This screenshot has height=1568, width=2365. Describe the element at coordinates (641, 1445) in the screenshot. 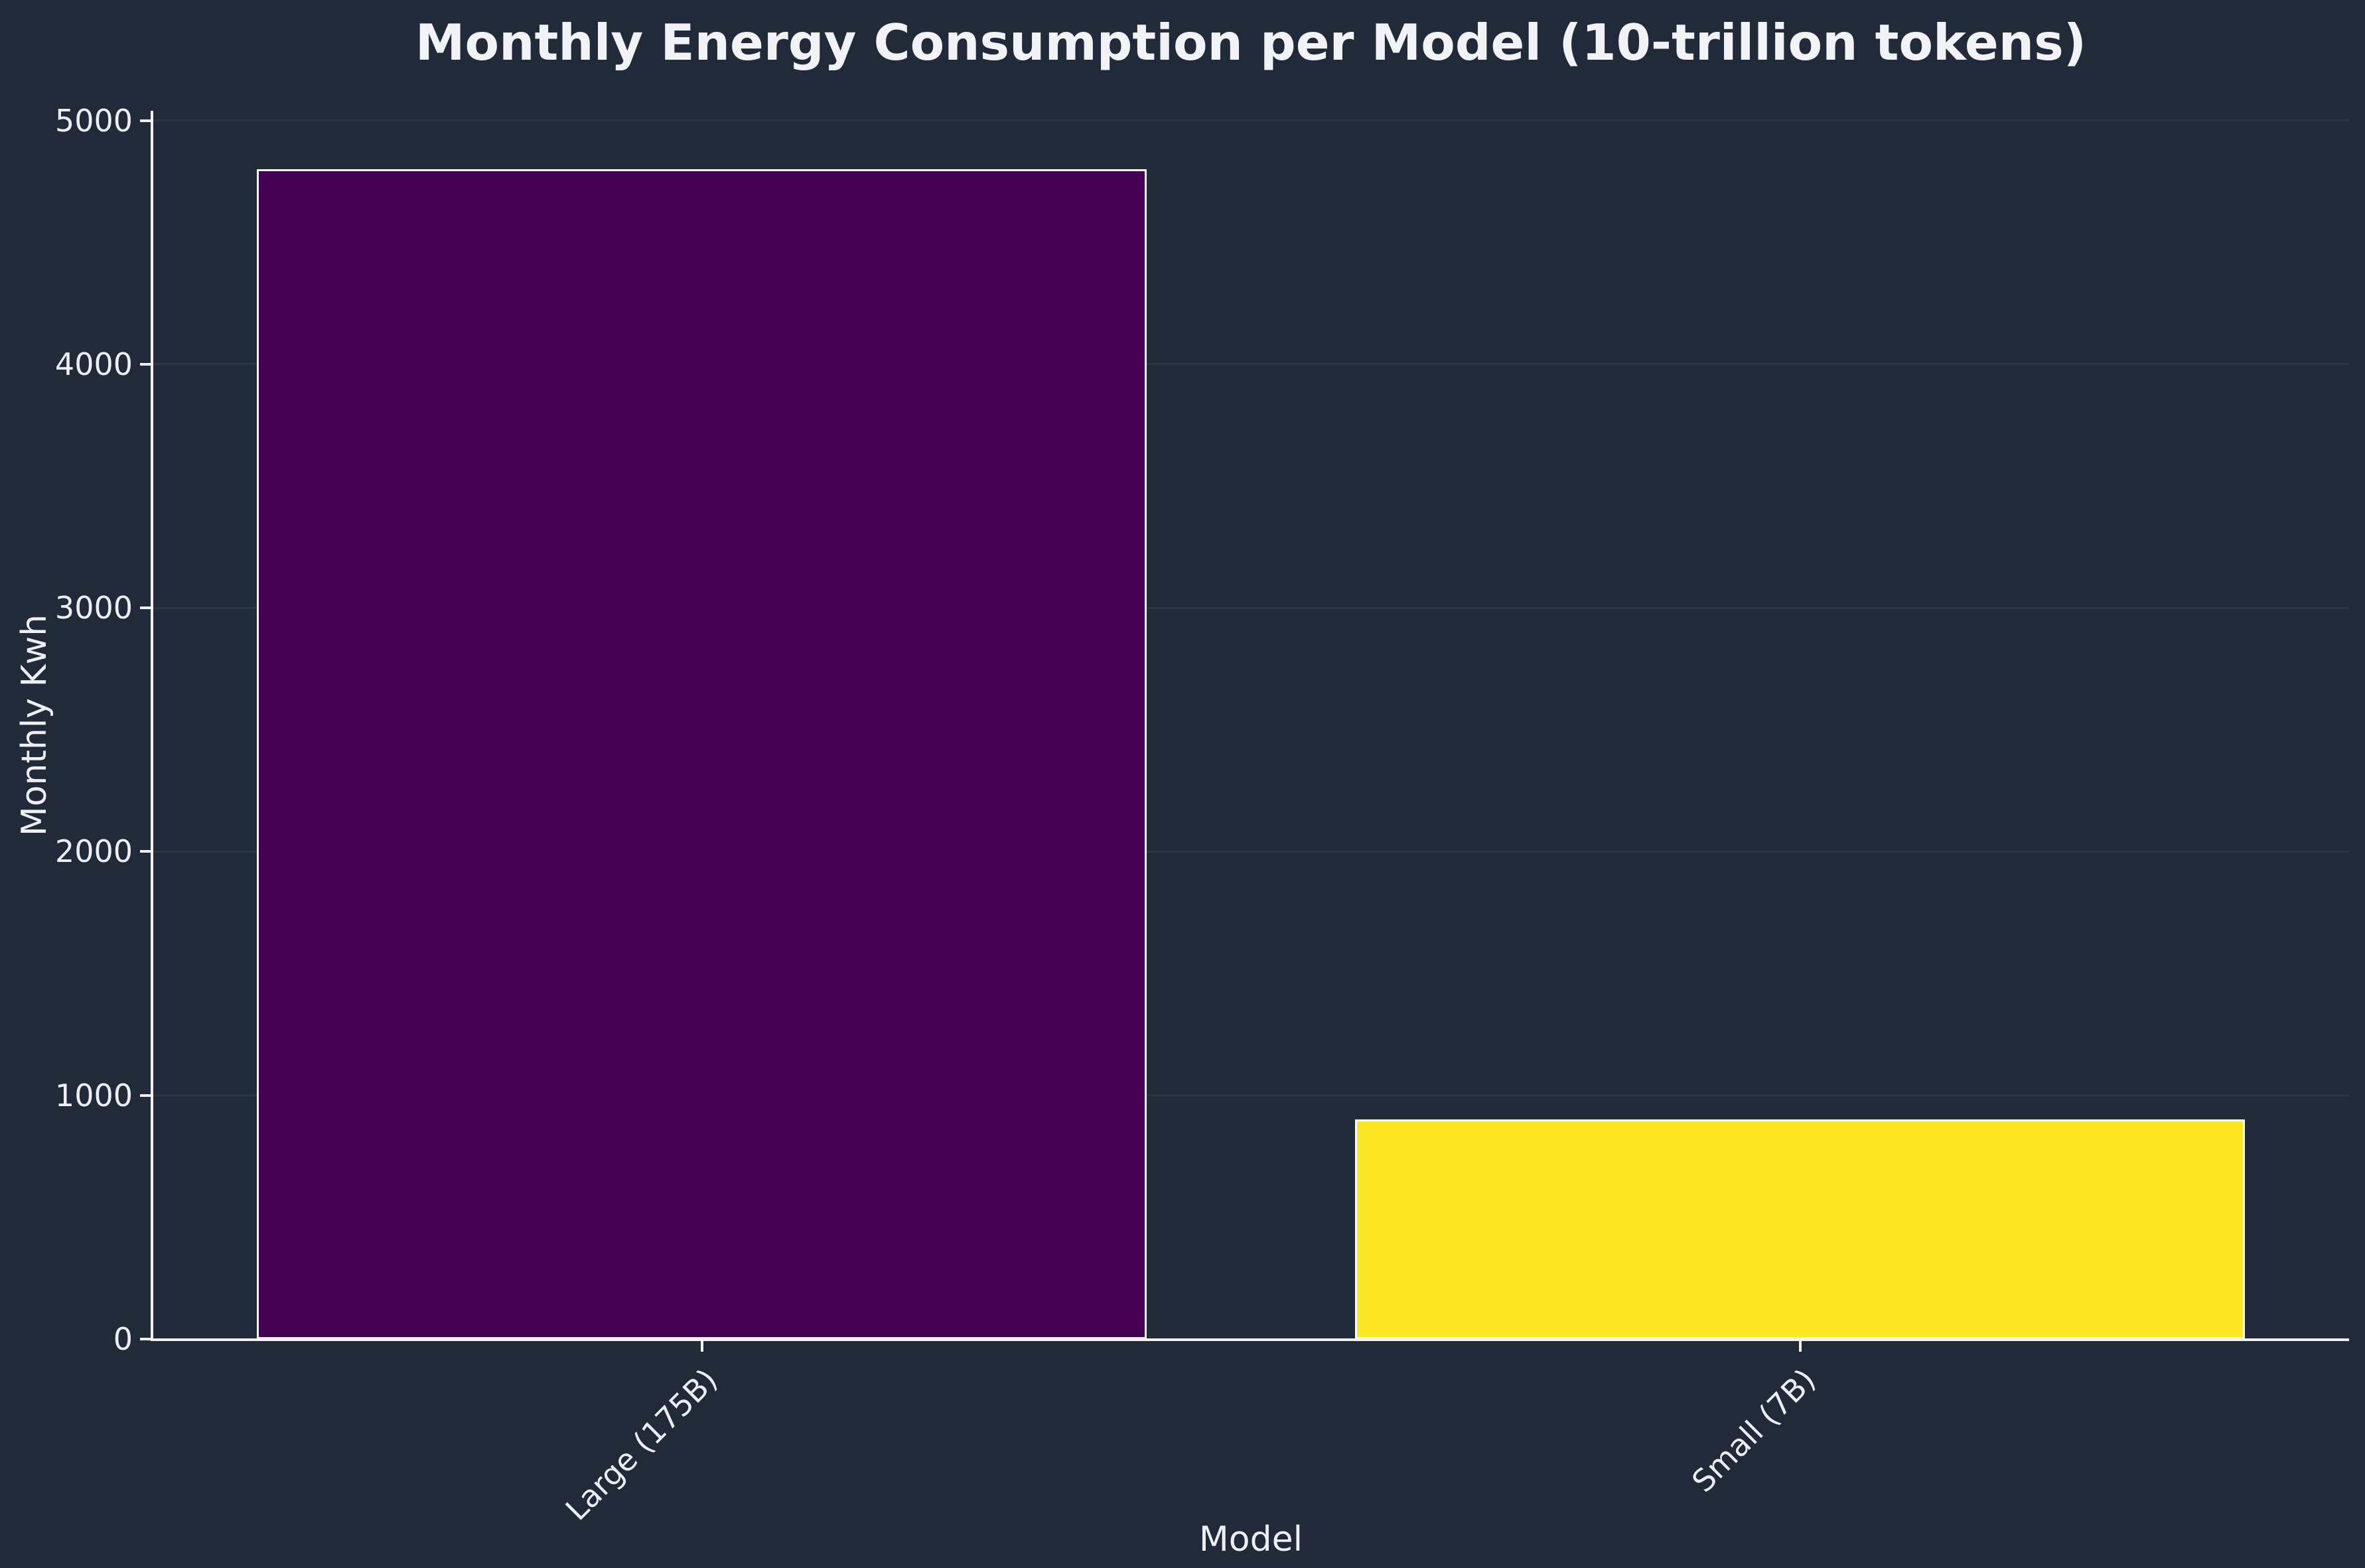

I see `x-tick-label-large-175b: Large (175B)` at that location.